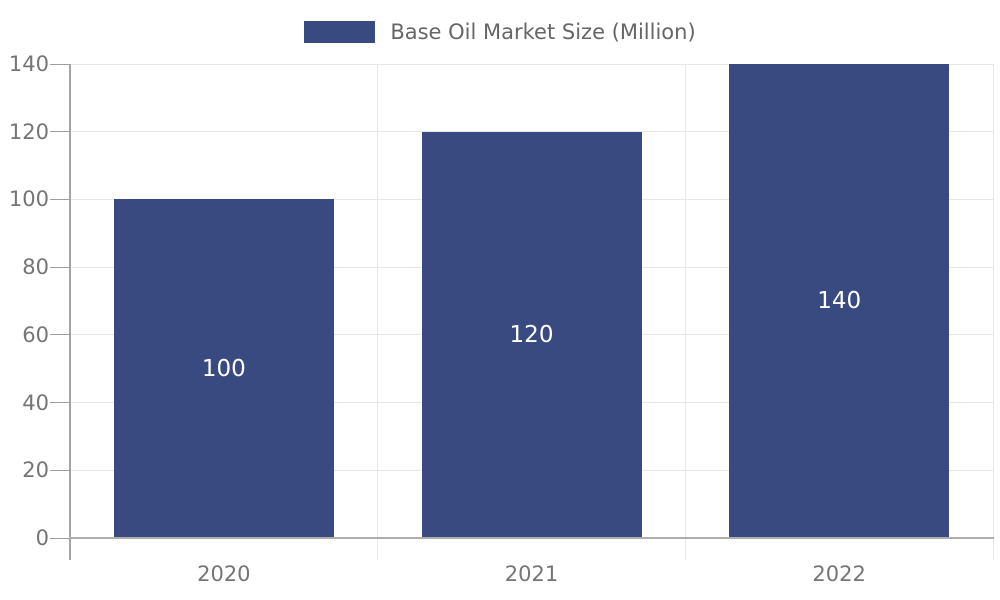  Describe the element at coordinates (35, 470) in the screenshot. I see `y-axis-label: 20` at that location.